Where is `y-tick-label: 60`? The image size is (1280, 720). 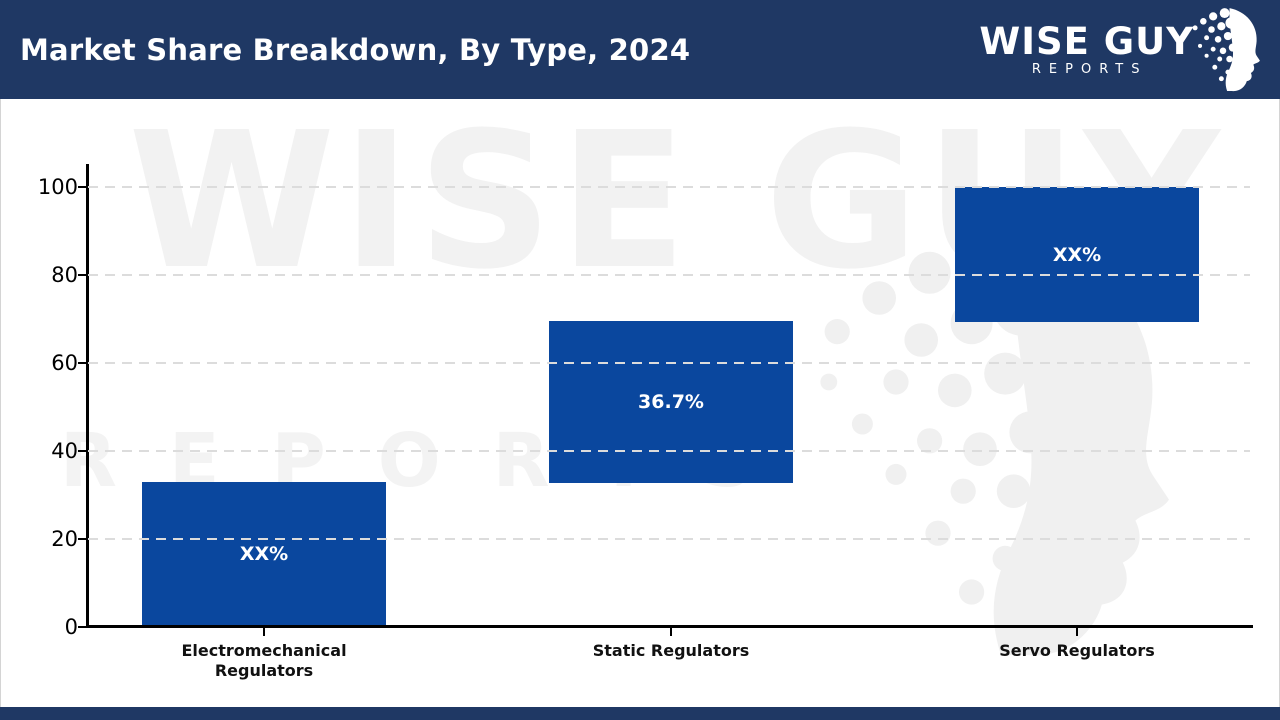 y-tick-label: 60 is located at coordinates (64, 363).